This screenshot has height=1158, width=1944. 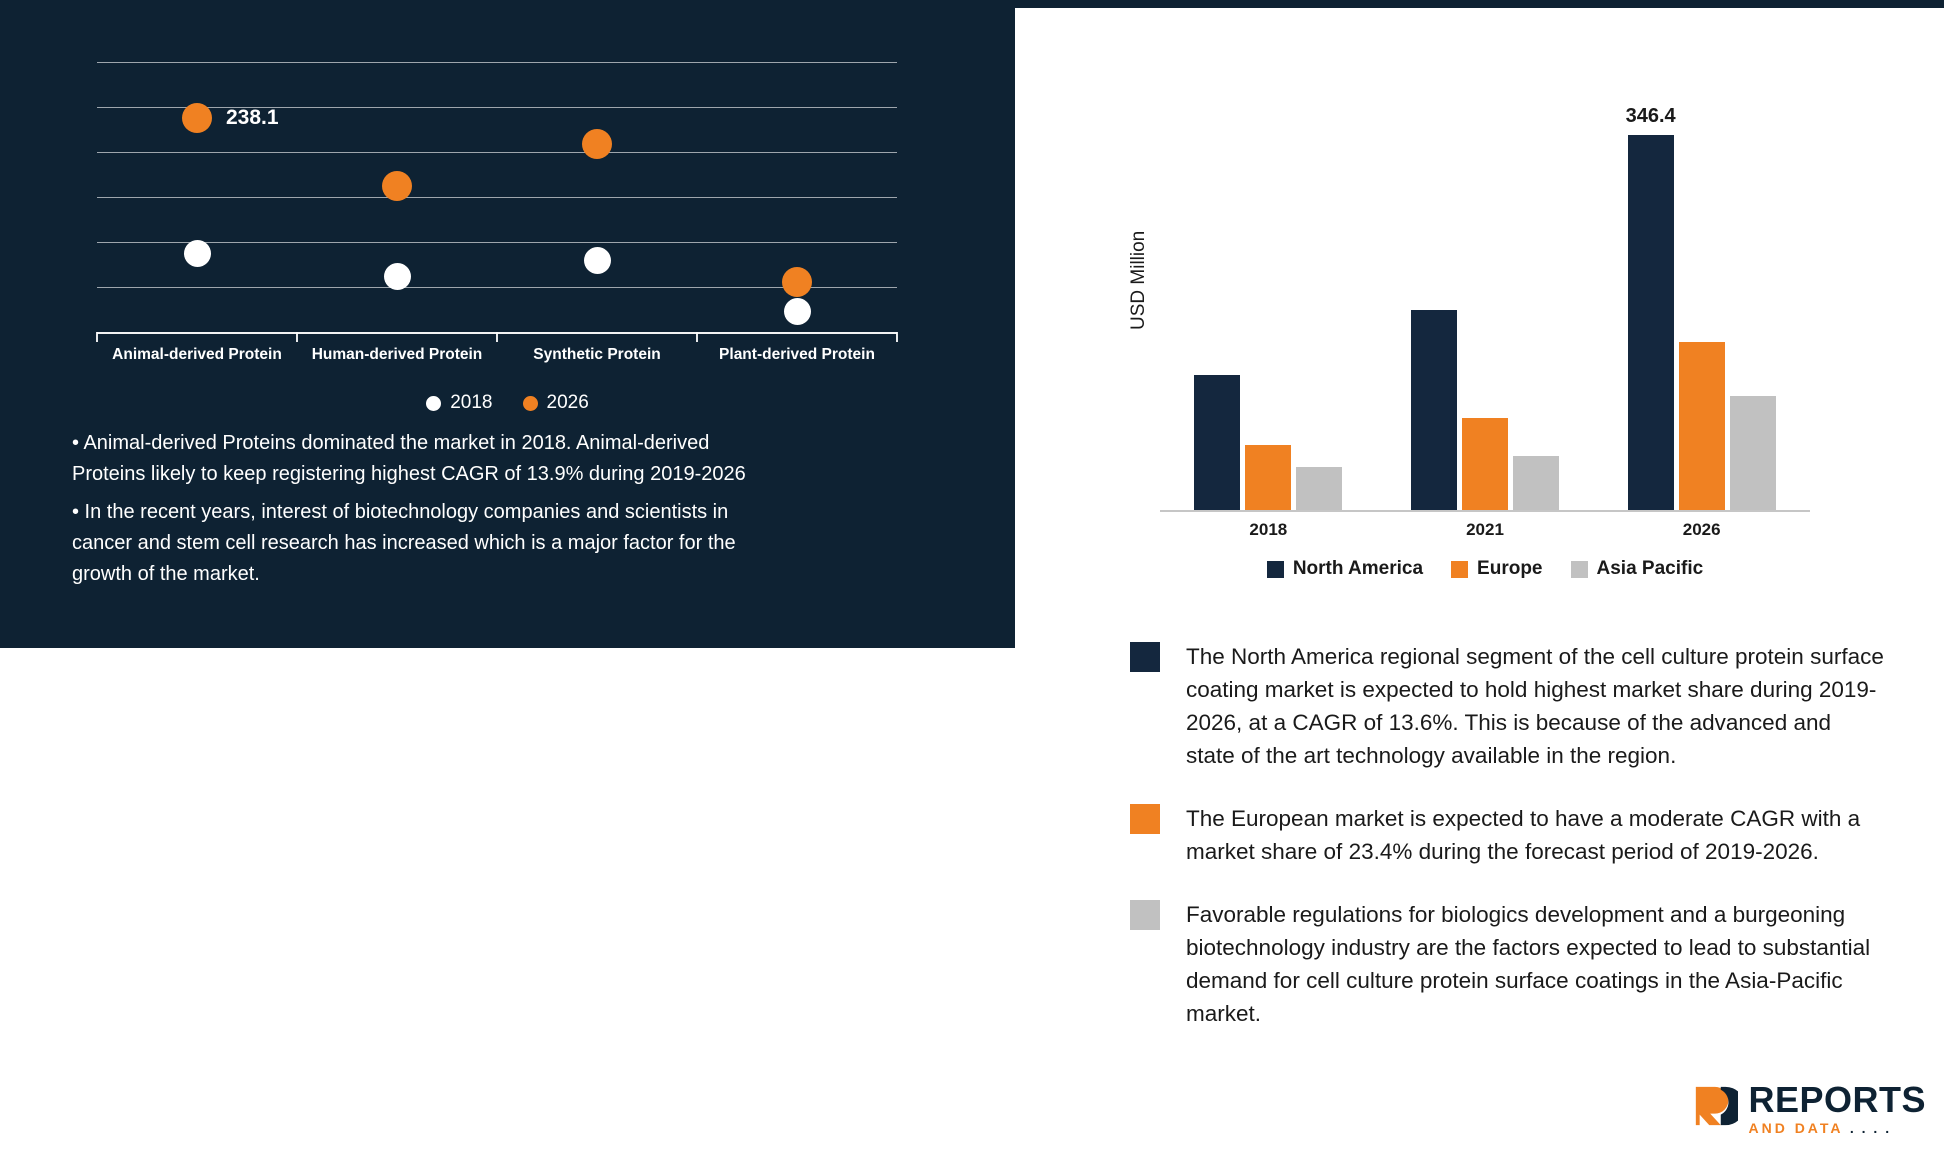 What do you see at coordinates (797, 282) in the screenshot?
I see `dot-2026-Plant-derived Protein` at bounding box center [797, 282].